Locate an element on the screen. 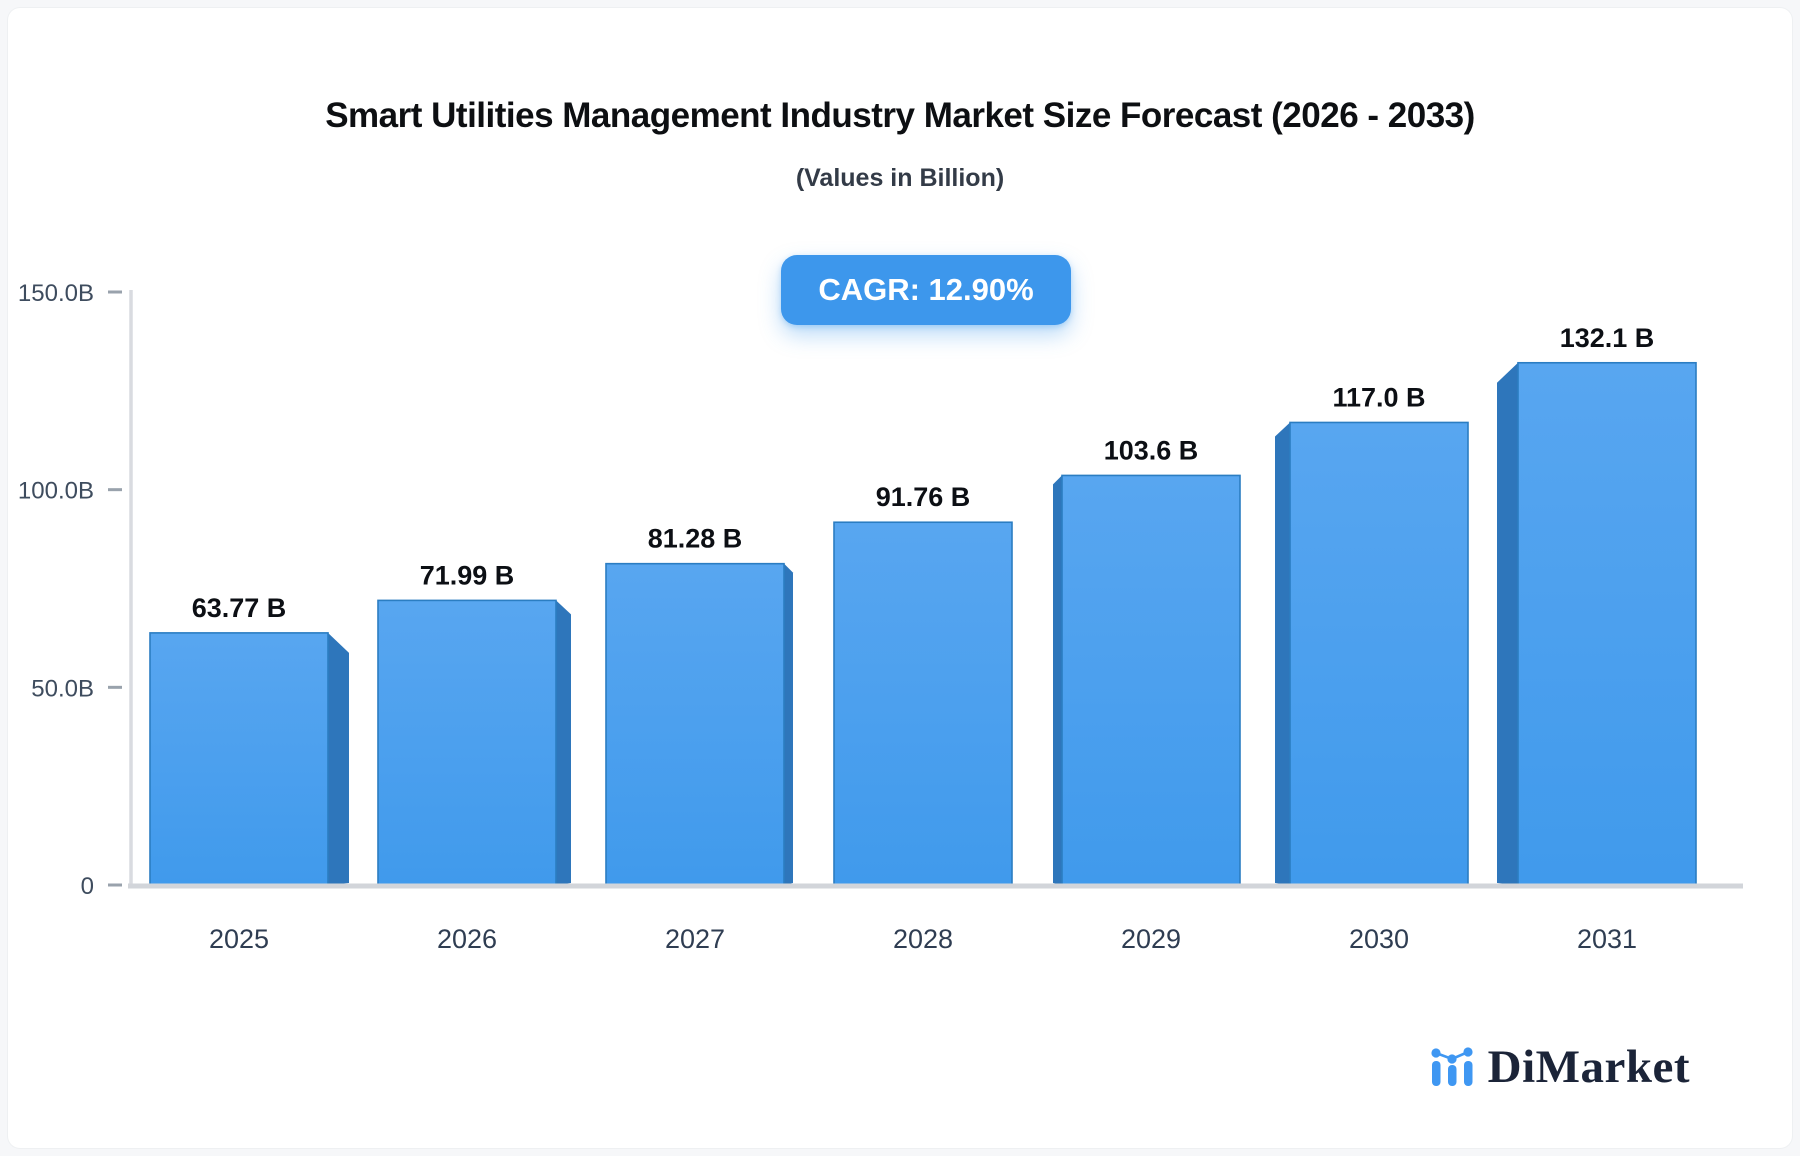 Image resolution: width=1800 pixels, height=1156 pixels. x-axis-label: 2026 is located at coordinates (467, 939).